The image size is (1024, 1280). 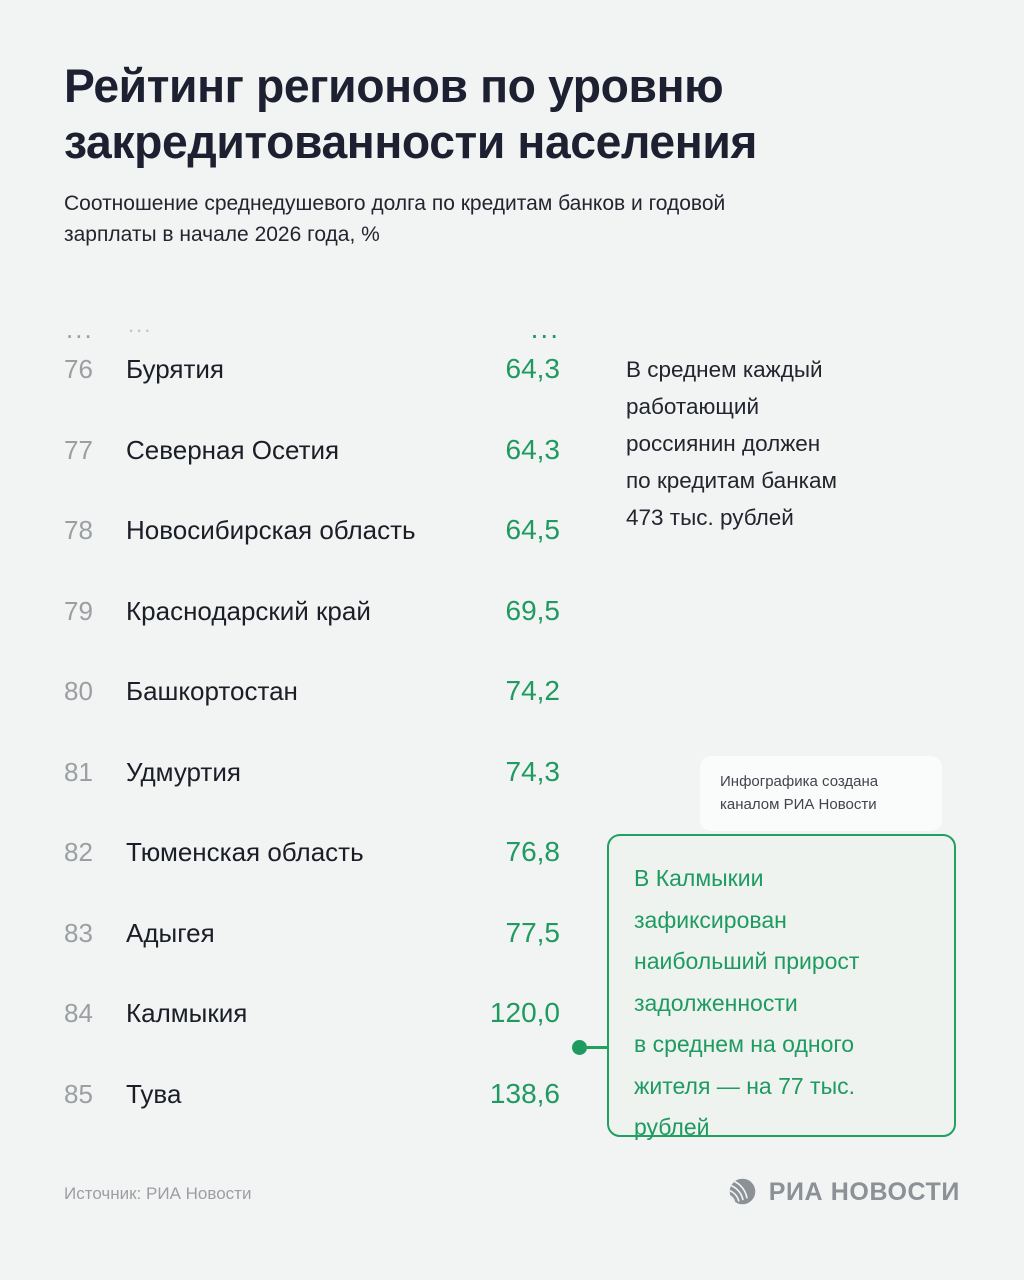 I want to click on row-region: Тува, so click(x=154, y=1093).